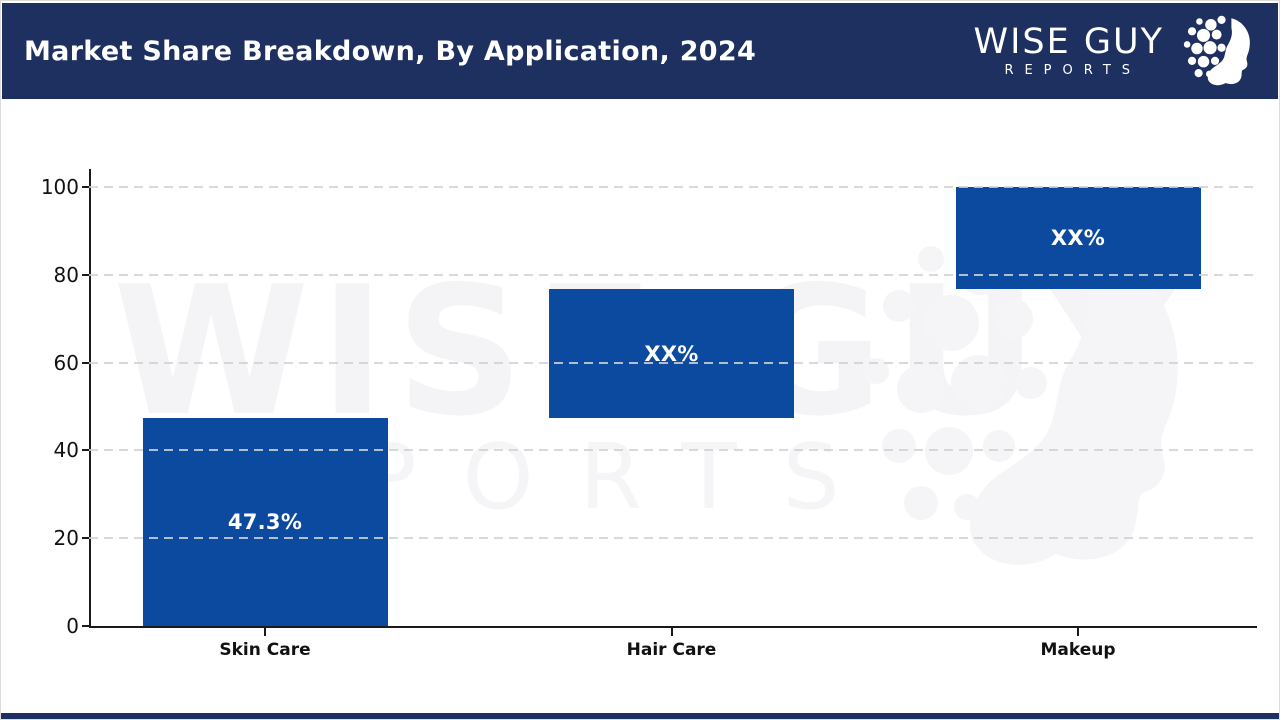  What do you see at coordinates (66, 450) in the screenshot?
I see `y-tick-label-40: 40` at bounding box center [66, 450].